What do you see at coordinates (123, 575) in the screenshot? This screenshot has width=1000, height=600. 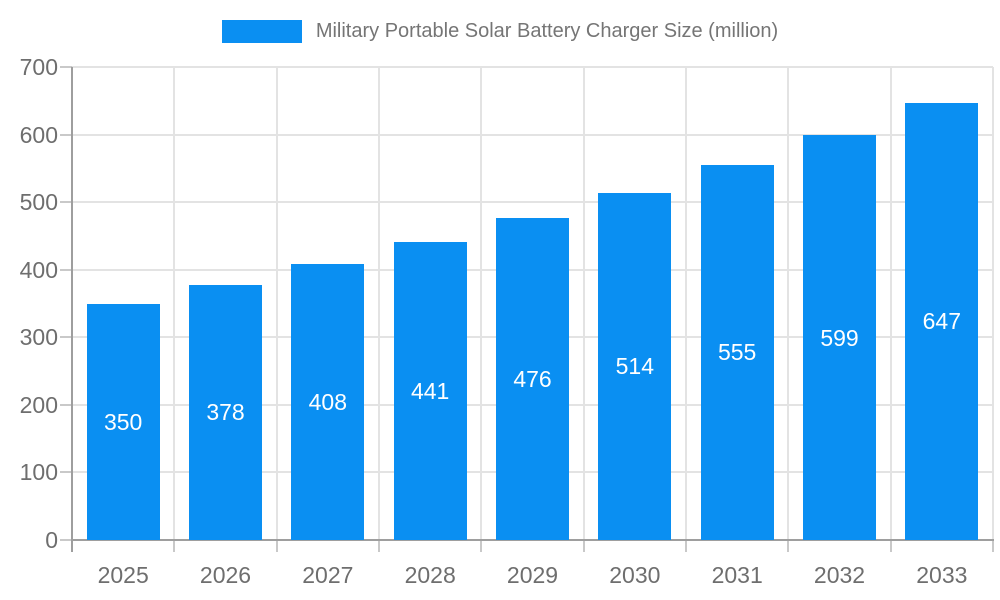 I see `x-tick-label: 2025` at bounding box center [123, 575].